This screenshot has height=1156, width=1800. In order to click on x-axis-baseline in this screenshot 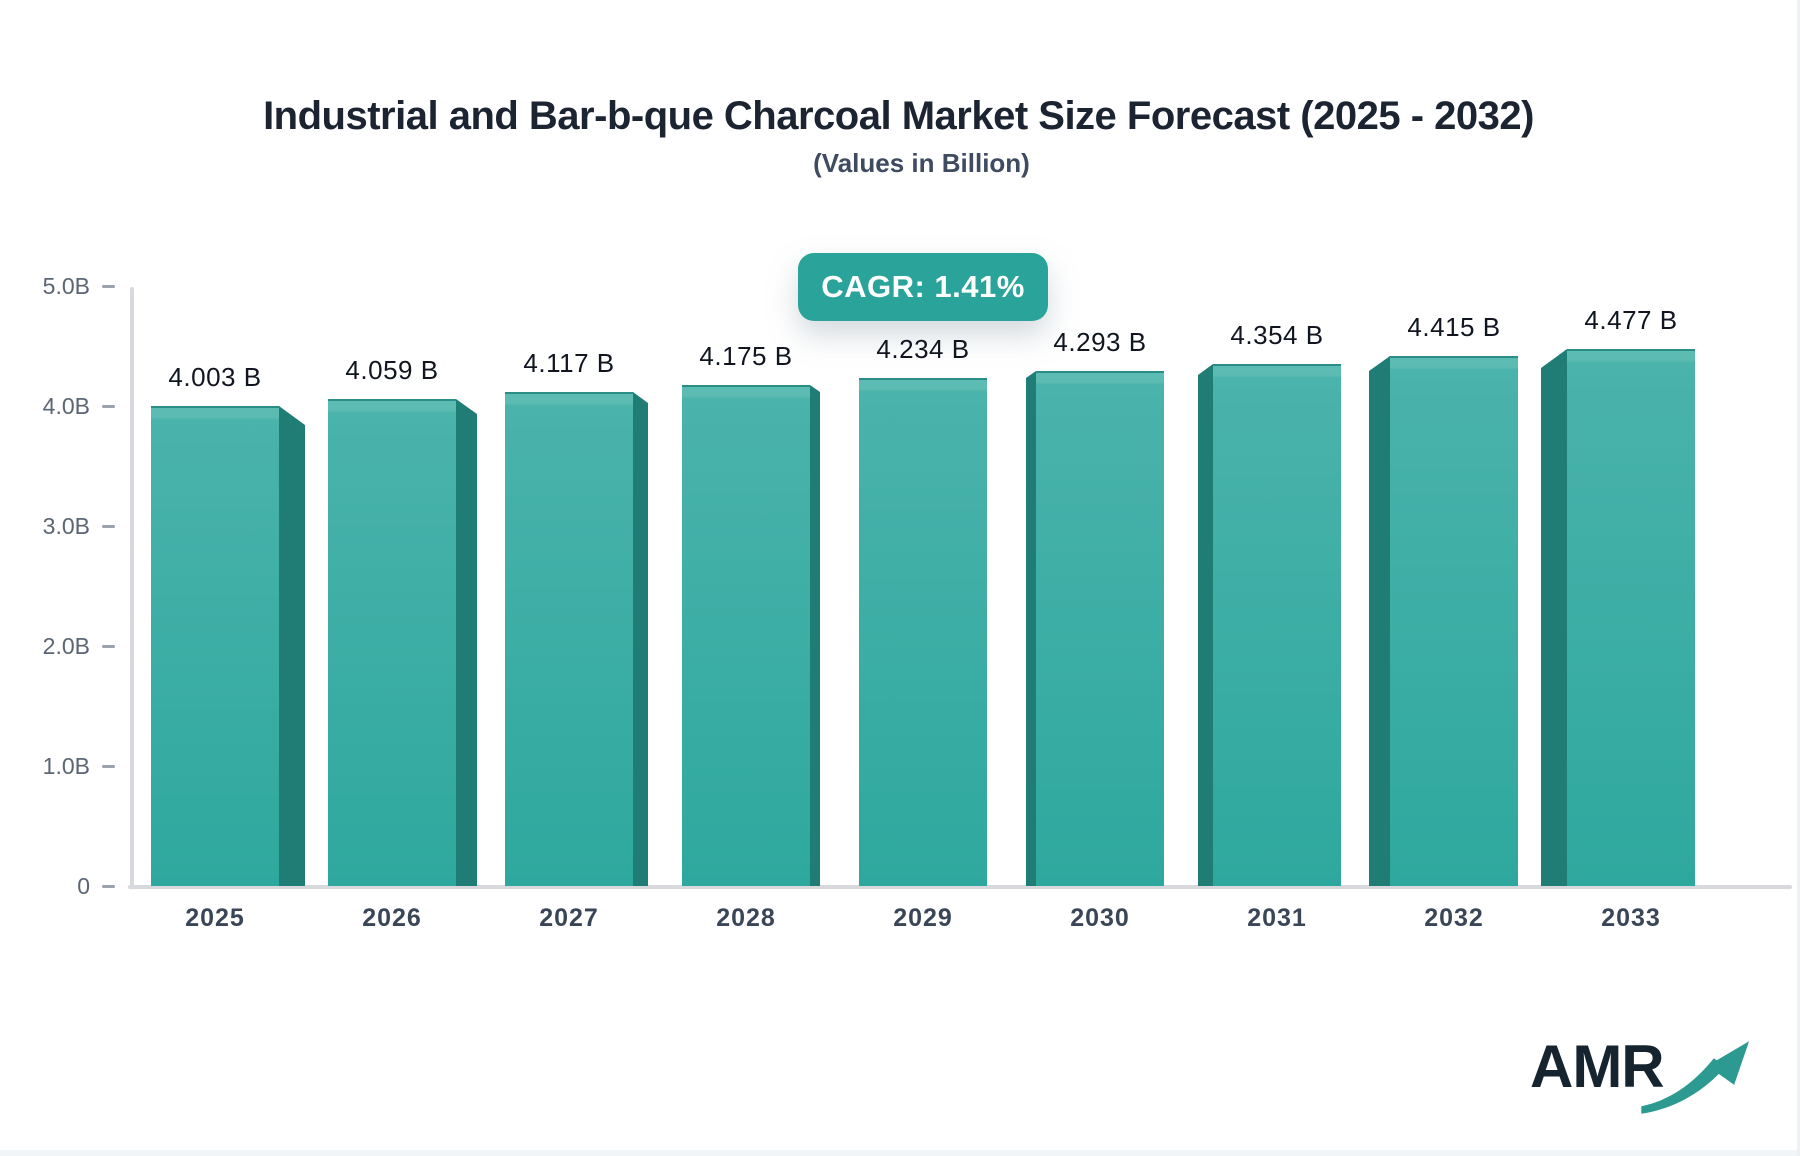, I will do `click(960, 887)`.